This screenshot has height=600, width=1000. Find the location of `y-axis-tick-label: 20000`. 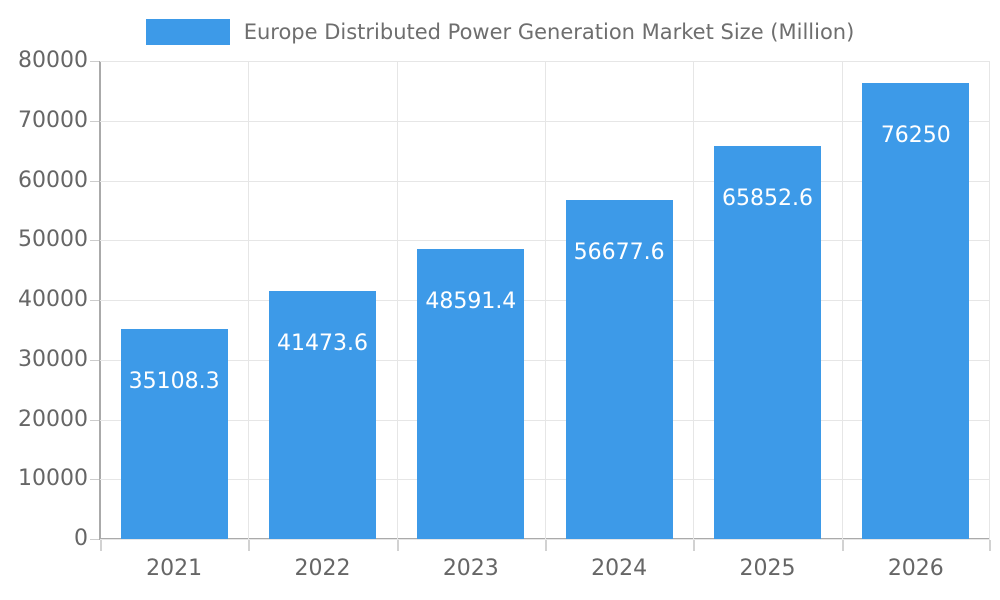

y-axis-tick-label: 20000 is located at coordinates (53, 419).